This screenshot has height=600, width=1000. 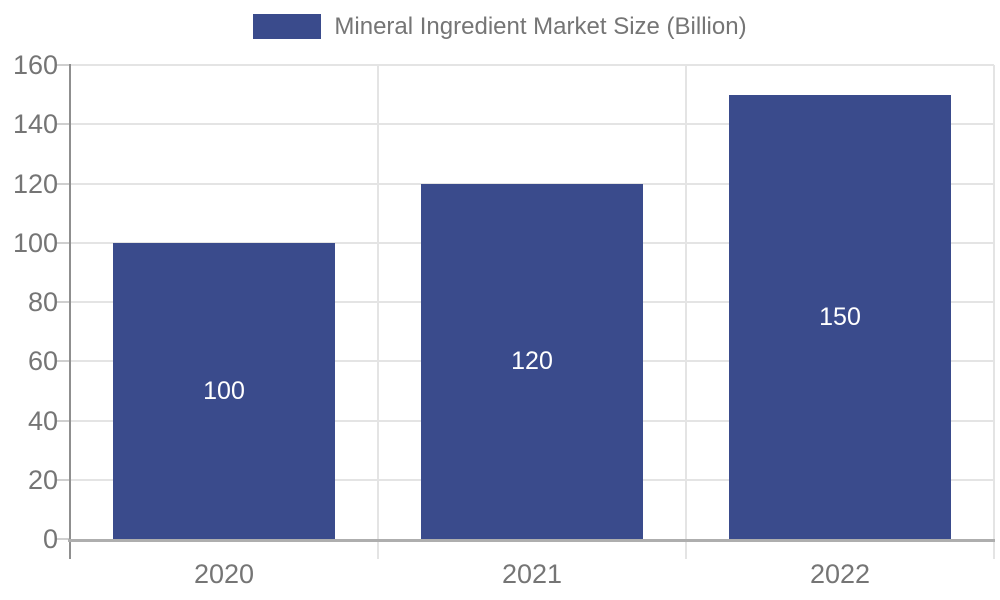 What do you see at coordinates (42, 479) in the screenshot?
I see `y-tick-label: 20` at bounding box center [42, 479].